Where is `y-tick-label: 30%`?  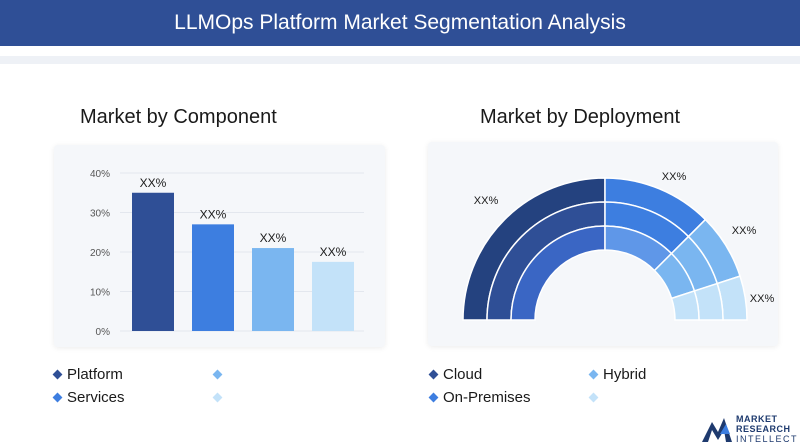
y-tick-label: 30% is located at coordinates (100, 214).